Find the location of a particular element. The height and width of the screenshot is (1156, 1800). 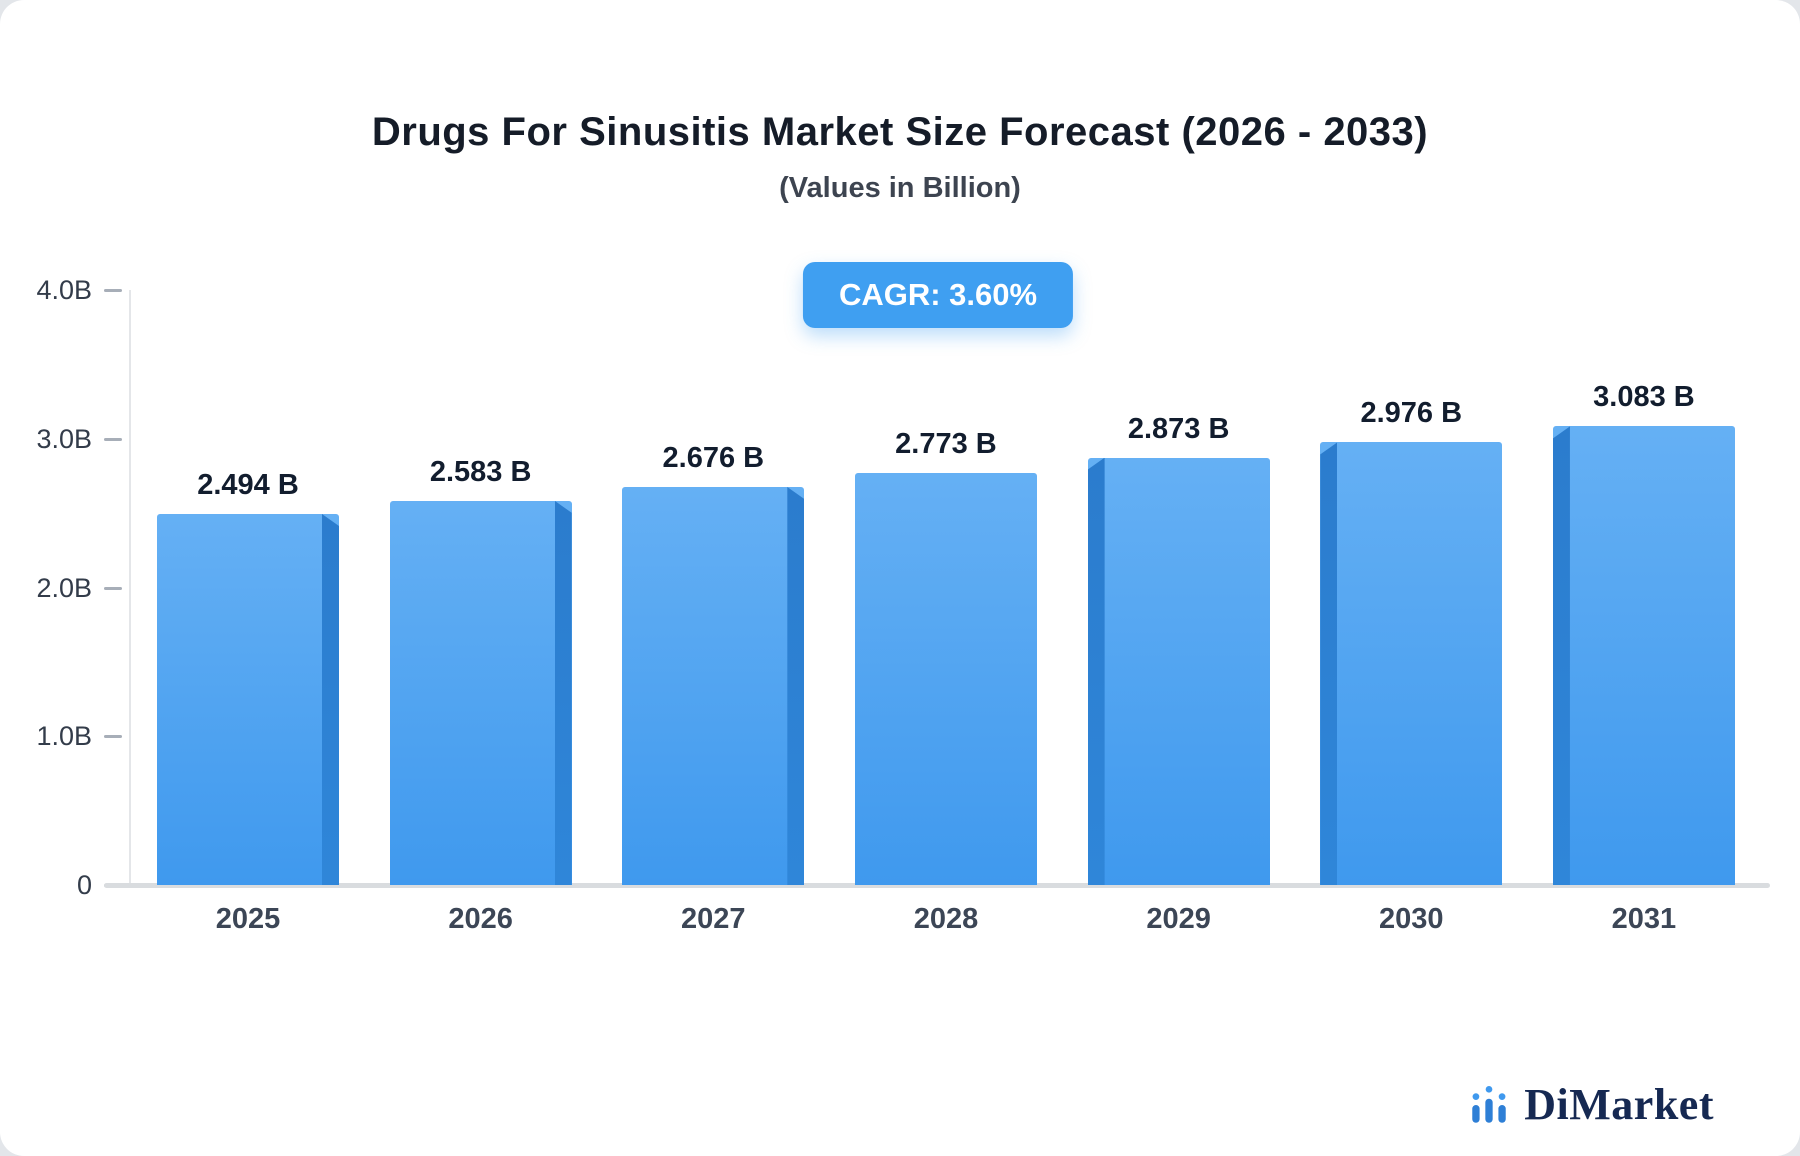

bar-group: 2.773 B 2028 is located at coordinates (945, 612).